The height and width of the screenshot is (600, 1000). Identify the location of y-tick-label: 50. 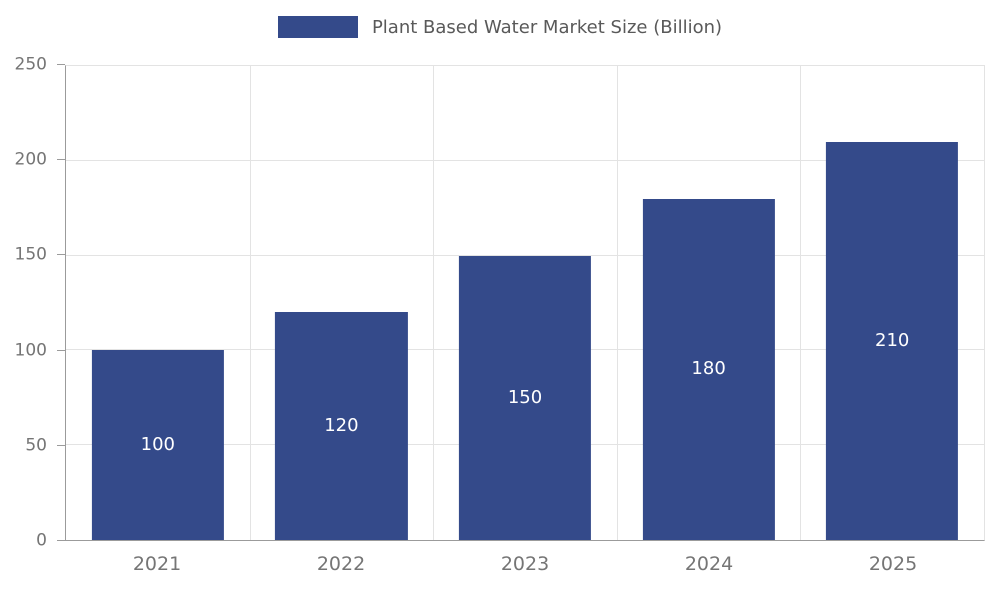
(36, 445).